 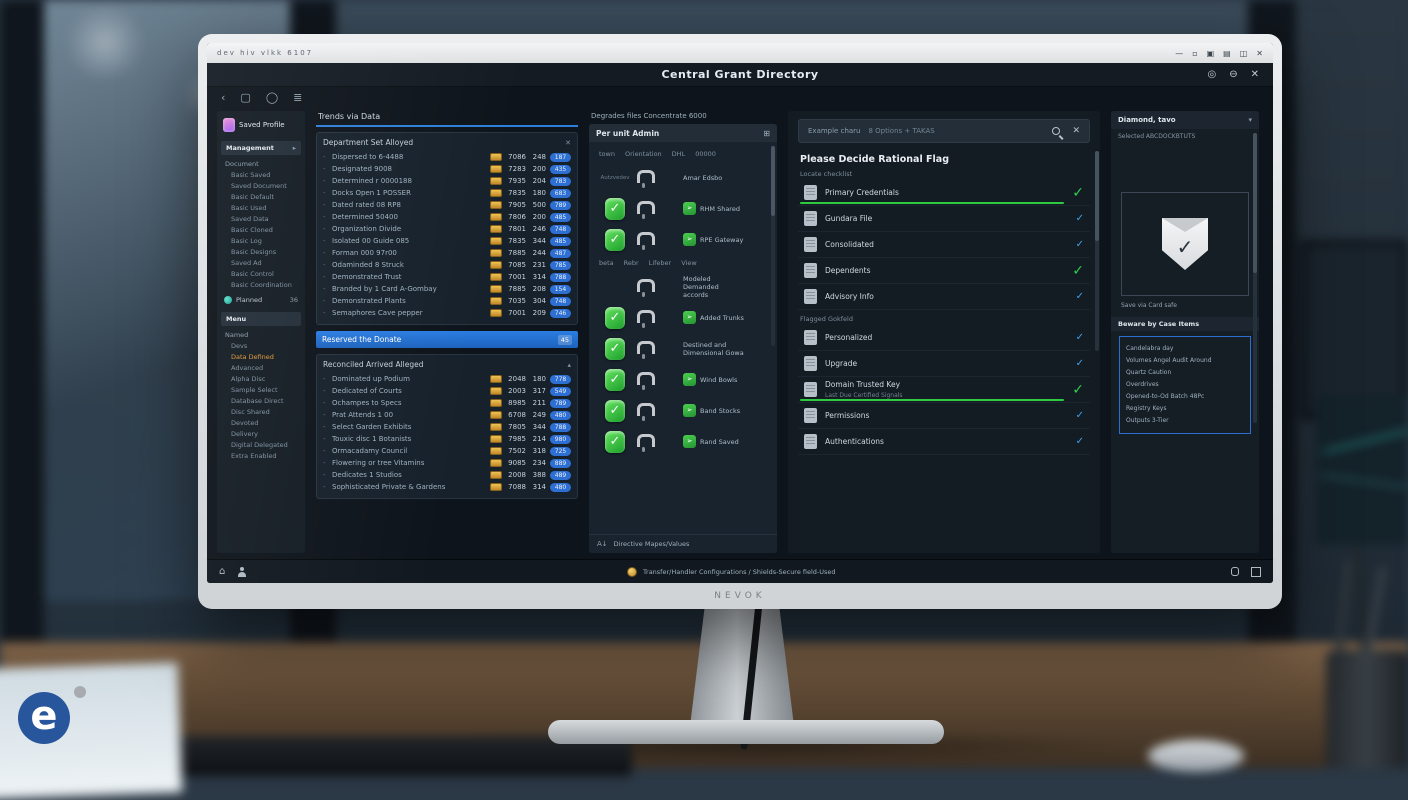 I want to click on checklist-scrollbar, so click(x=1097, y=251).